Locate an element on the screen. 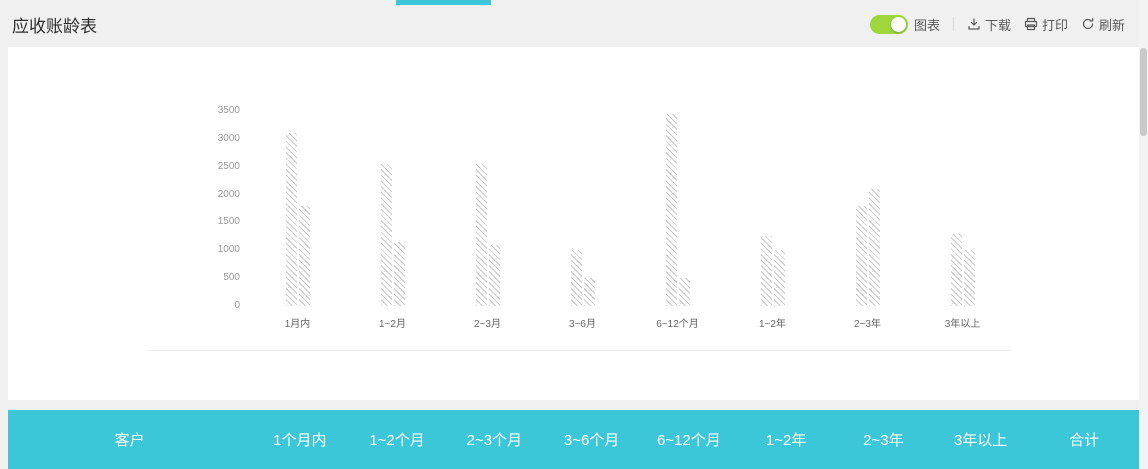  toggle-knob is located at coordinates (898, 24).